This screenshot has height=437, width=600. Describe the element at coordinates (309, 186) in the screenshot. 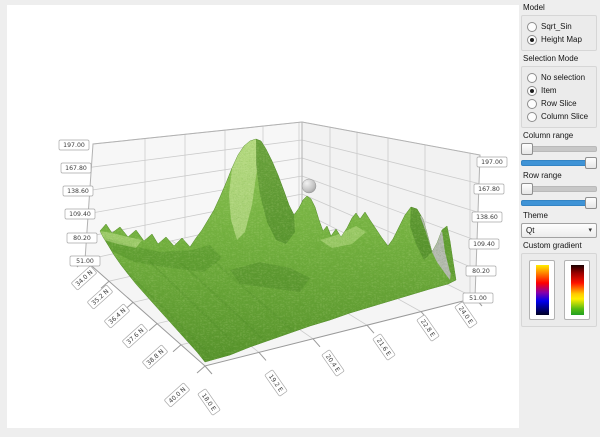

I see `selection-pointer-ball` at that location.